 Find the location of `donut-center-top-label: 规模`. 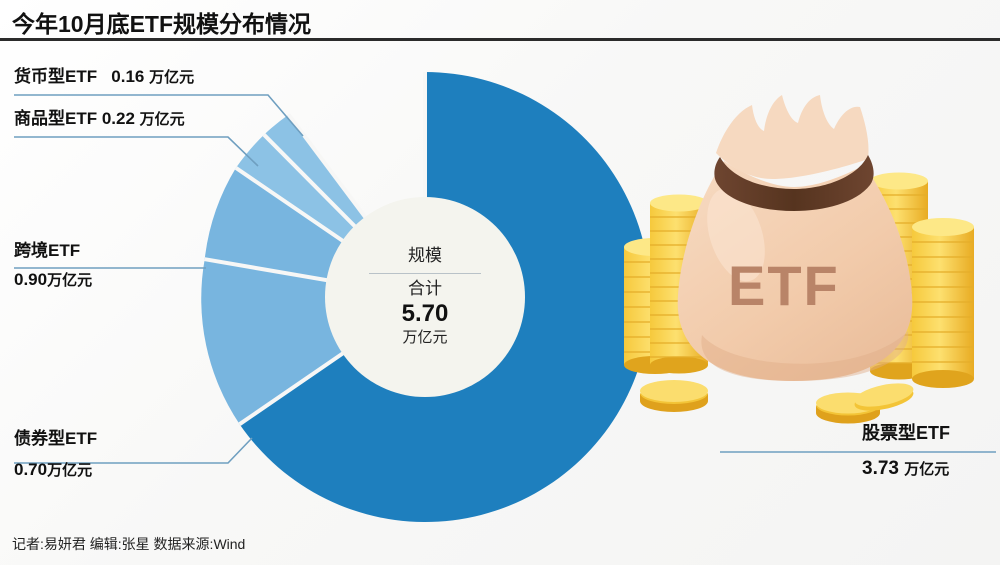

donut-center-top-label: 规模 is located at coordinates (425, 256).